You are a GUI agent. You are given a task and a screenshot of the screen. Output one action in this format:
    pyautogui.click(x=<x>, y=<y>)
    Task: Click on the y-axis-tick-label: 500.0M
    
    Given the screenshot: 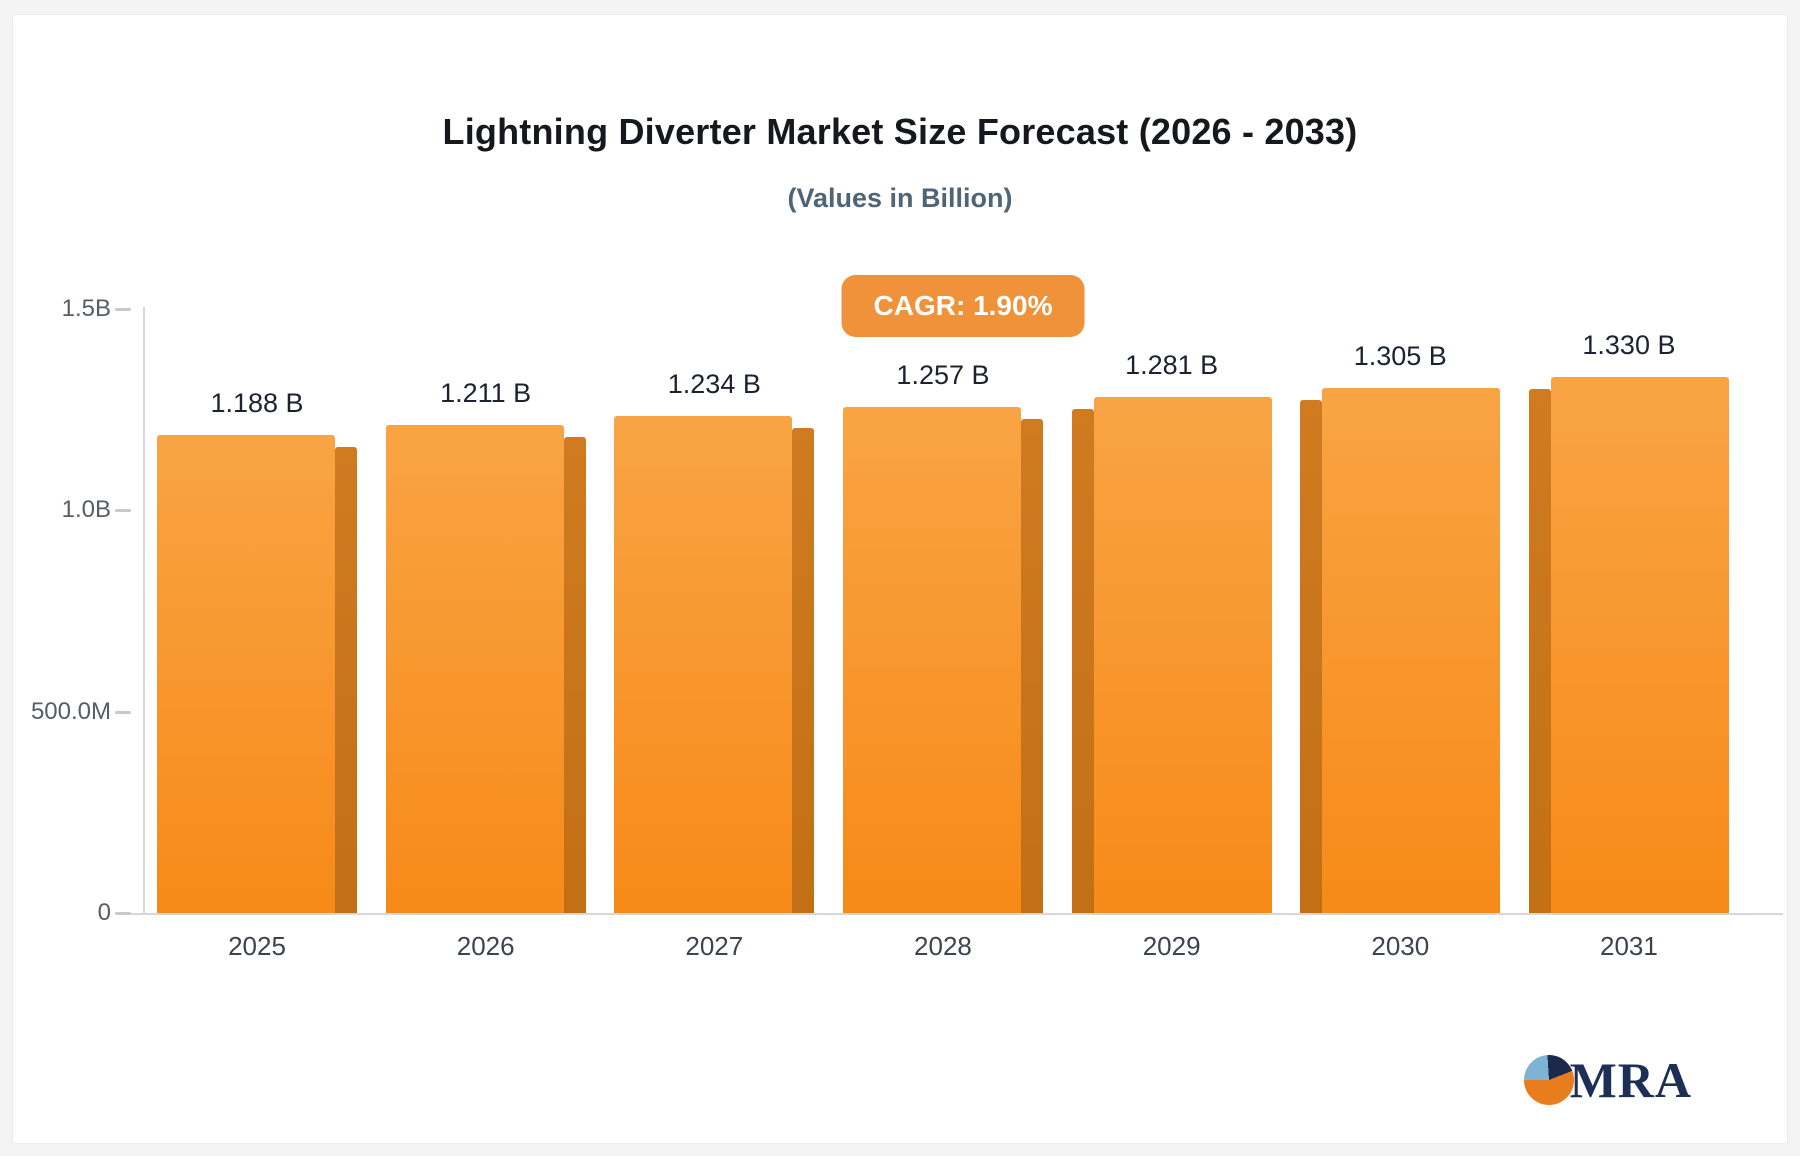 What is the action you would take?
    pyautogui.click(x=70, y=711)
    